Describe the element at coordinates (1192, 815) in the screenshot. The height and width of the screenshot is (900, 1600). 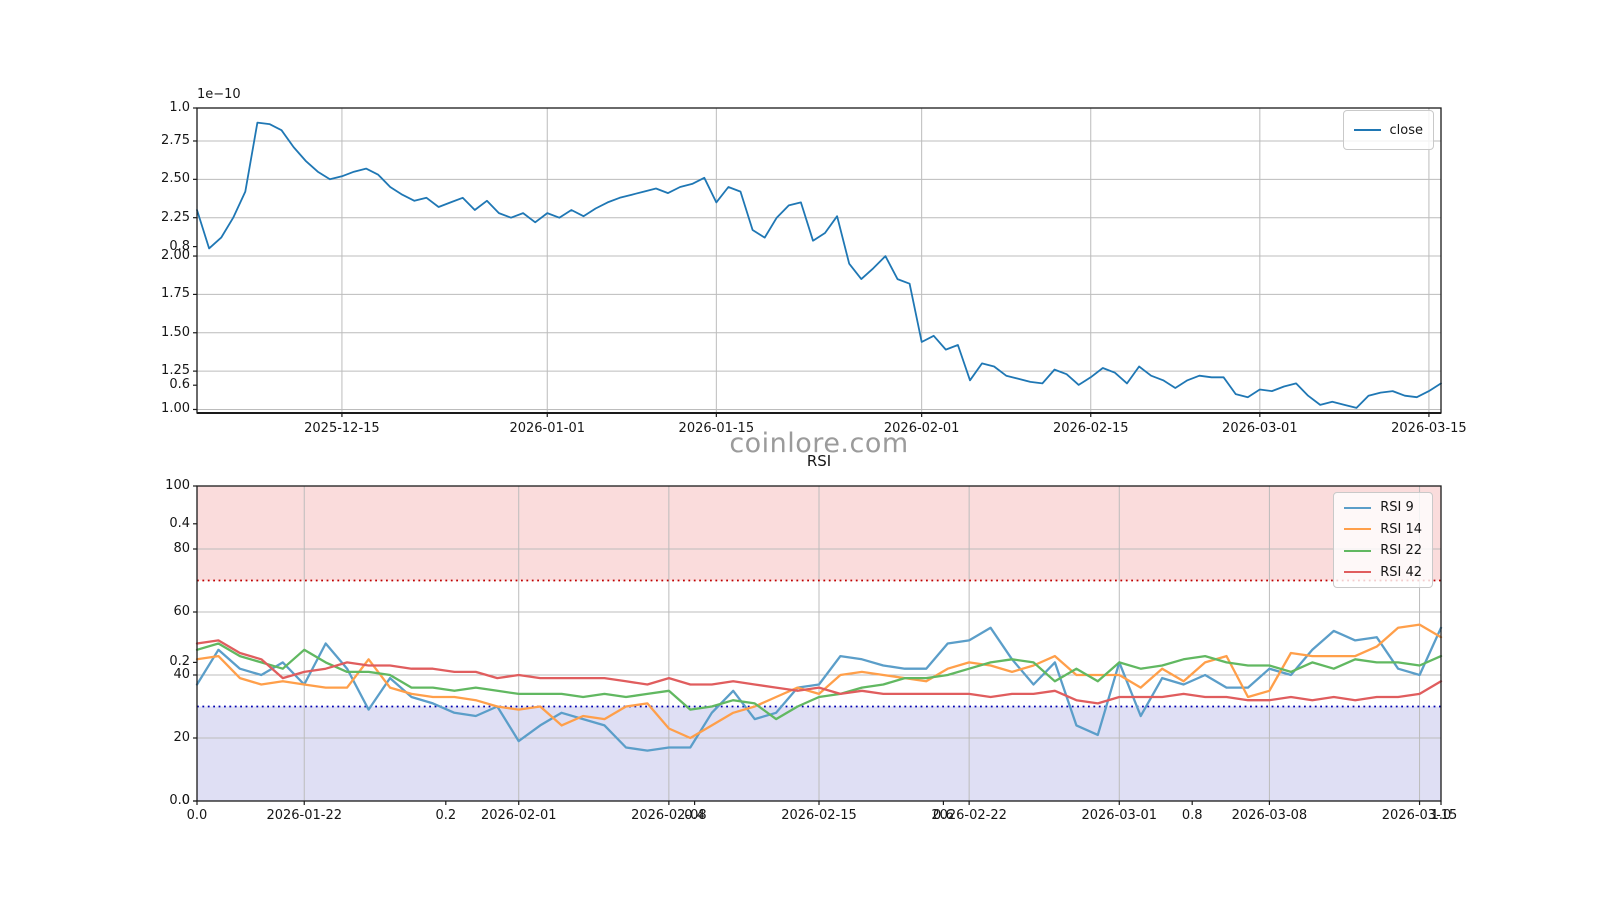
I see `overlay-x-tick-label: 0.8` at that location.